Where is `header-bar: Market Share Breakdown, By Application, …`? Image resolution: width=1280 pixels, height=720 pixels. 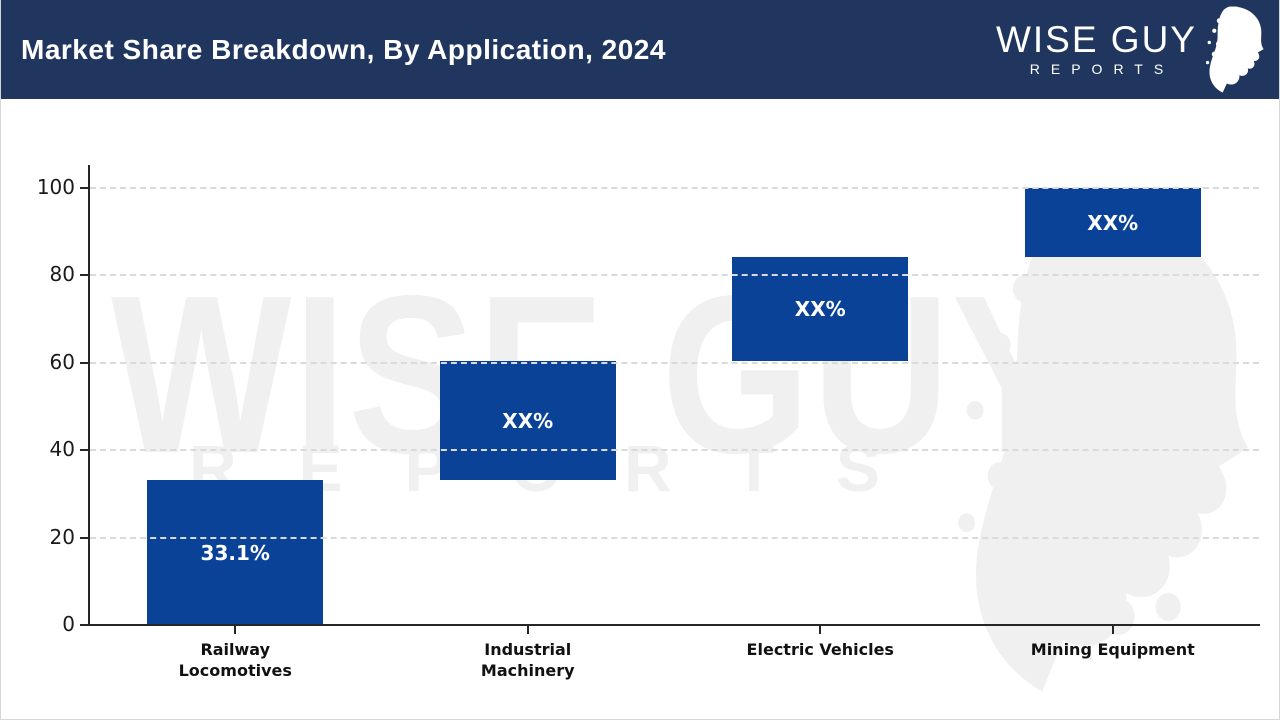 header-bar: Market Share Breakdown, By Application, … is located at coordinates (640, 49).